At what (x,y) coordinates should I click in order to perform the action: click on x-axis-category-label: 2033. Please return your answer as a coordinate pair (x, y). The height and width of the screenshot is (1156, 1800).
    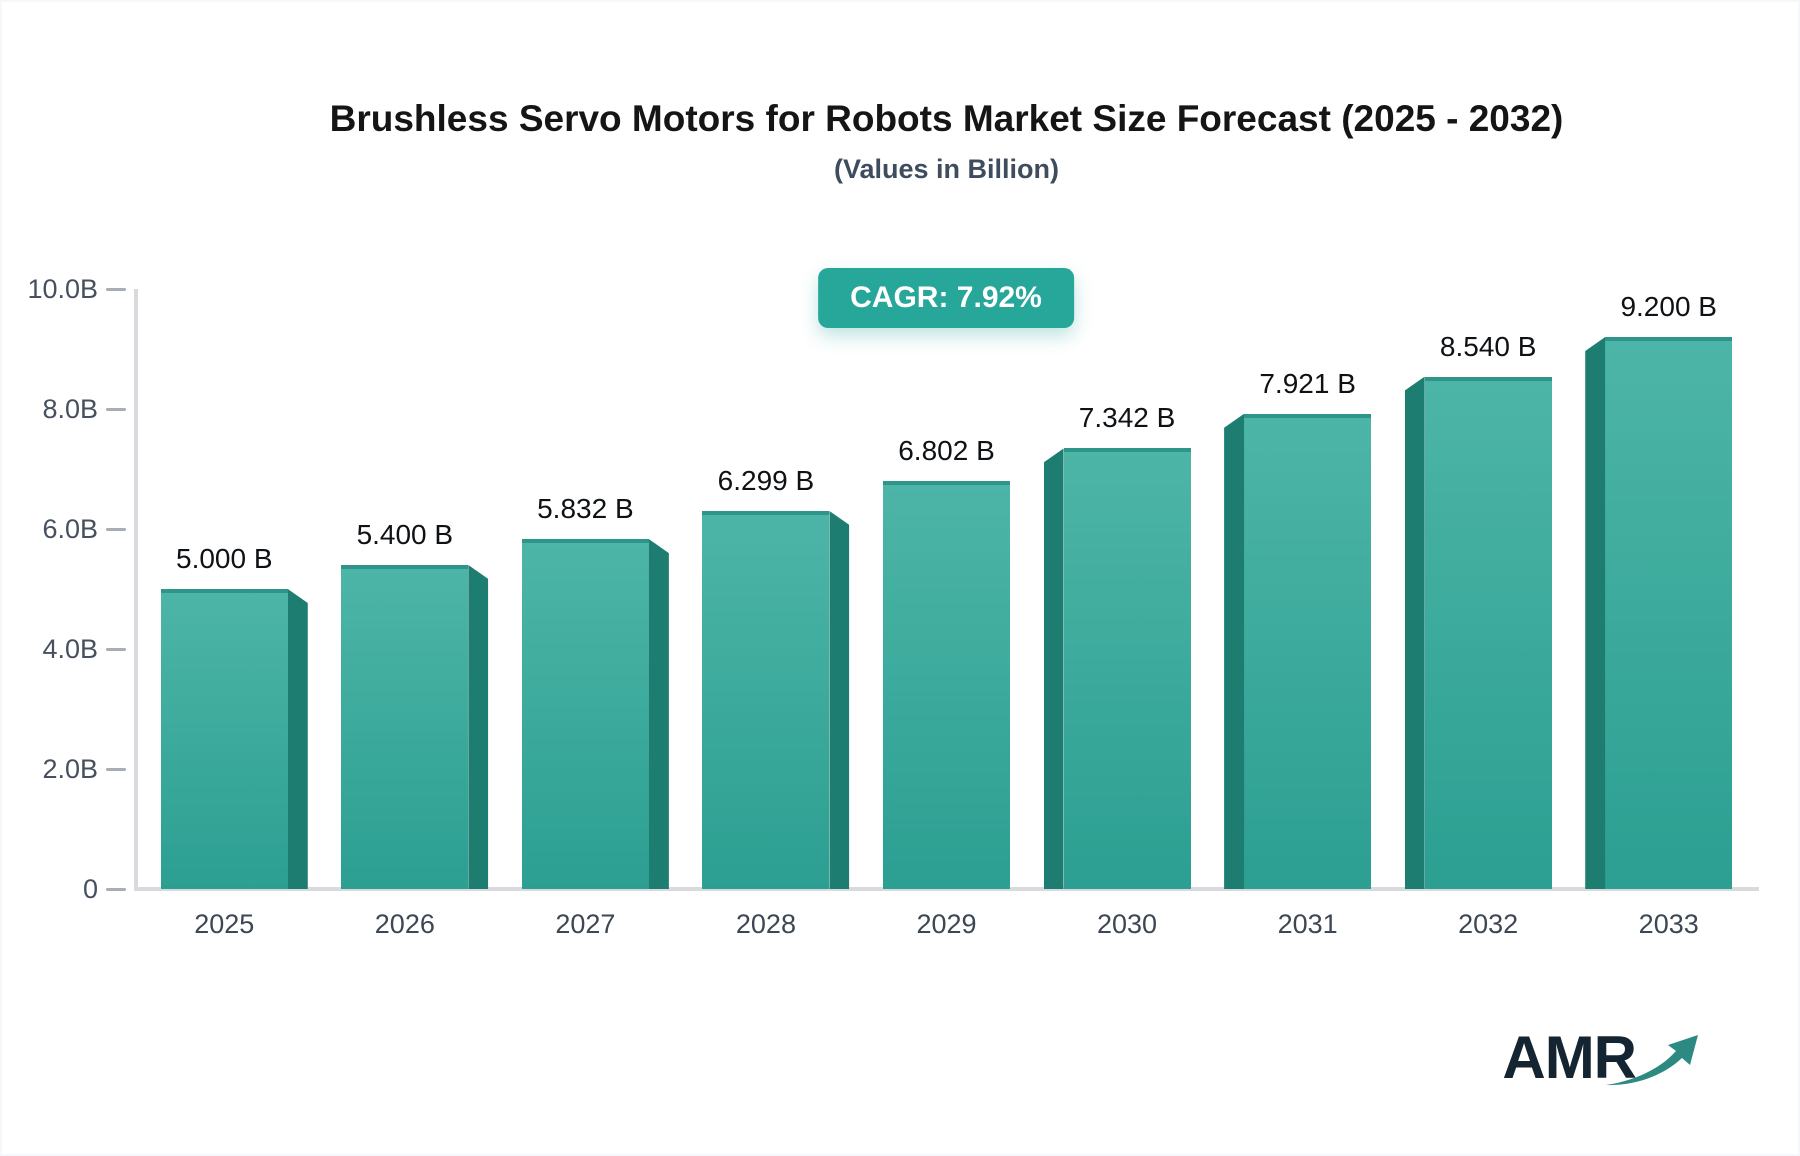
    Looking at the image, I should click on (1668, 924).